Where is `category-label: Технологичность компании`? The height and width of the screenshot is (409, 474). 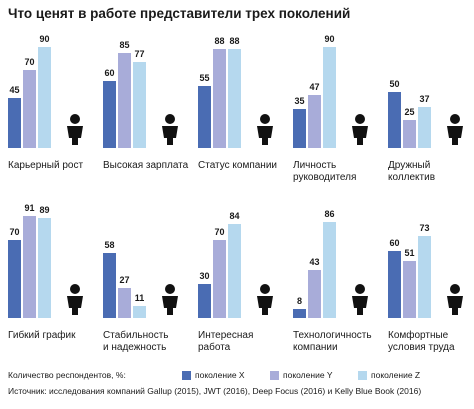 category-label: Технологичность компании is located at coordinates (332, 341).